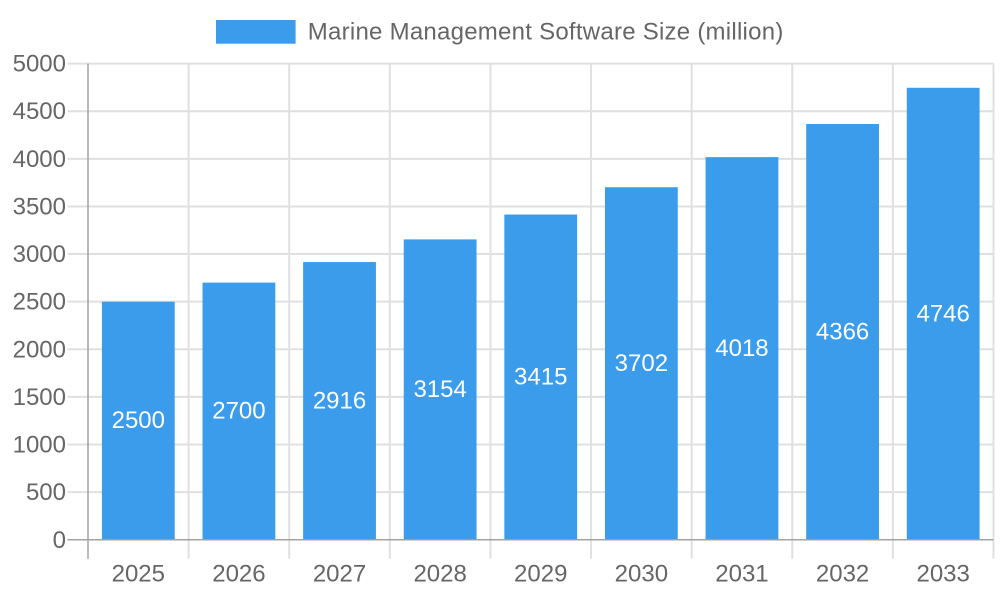  Describe the element at coordinates (39, 111) in the screenshot. I see `svg-text: 4500` at that location.